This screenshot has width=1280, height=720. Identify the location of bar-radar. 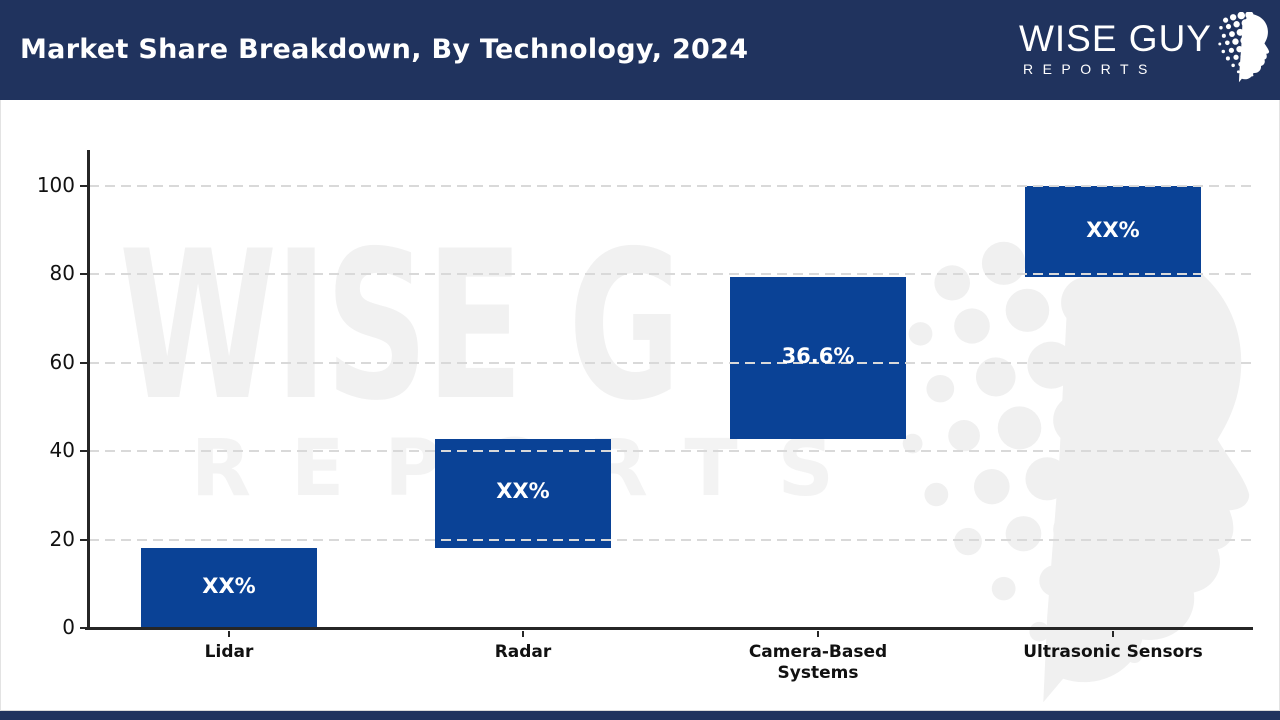
(523, 493).